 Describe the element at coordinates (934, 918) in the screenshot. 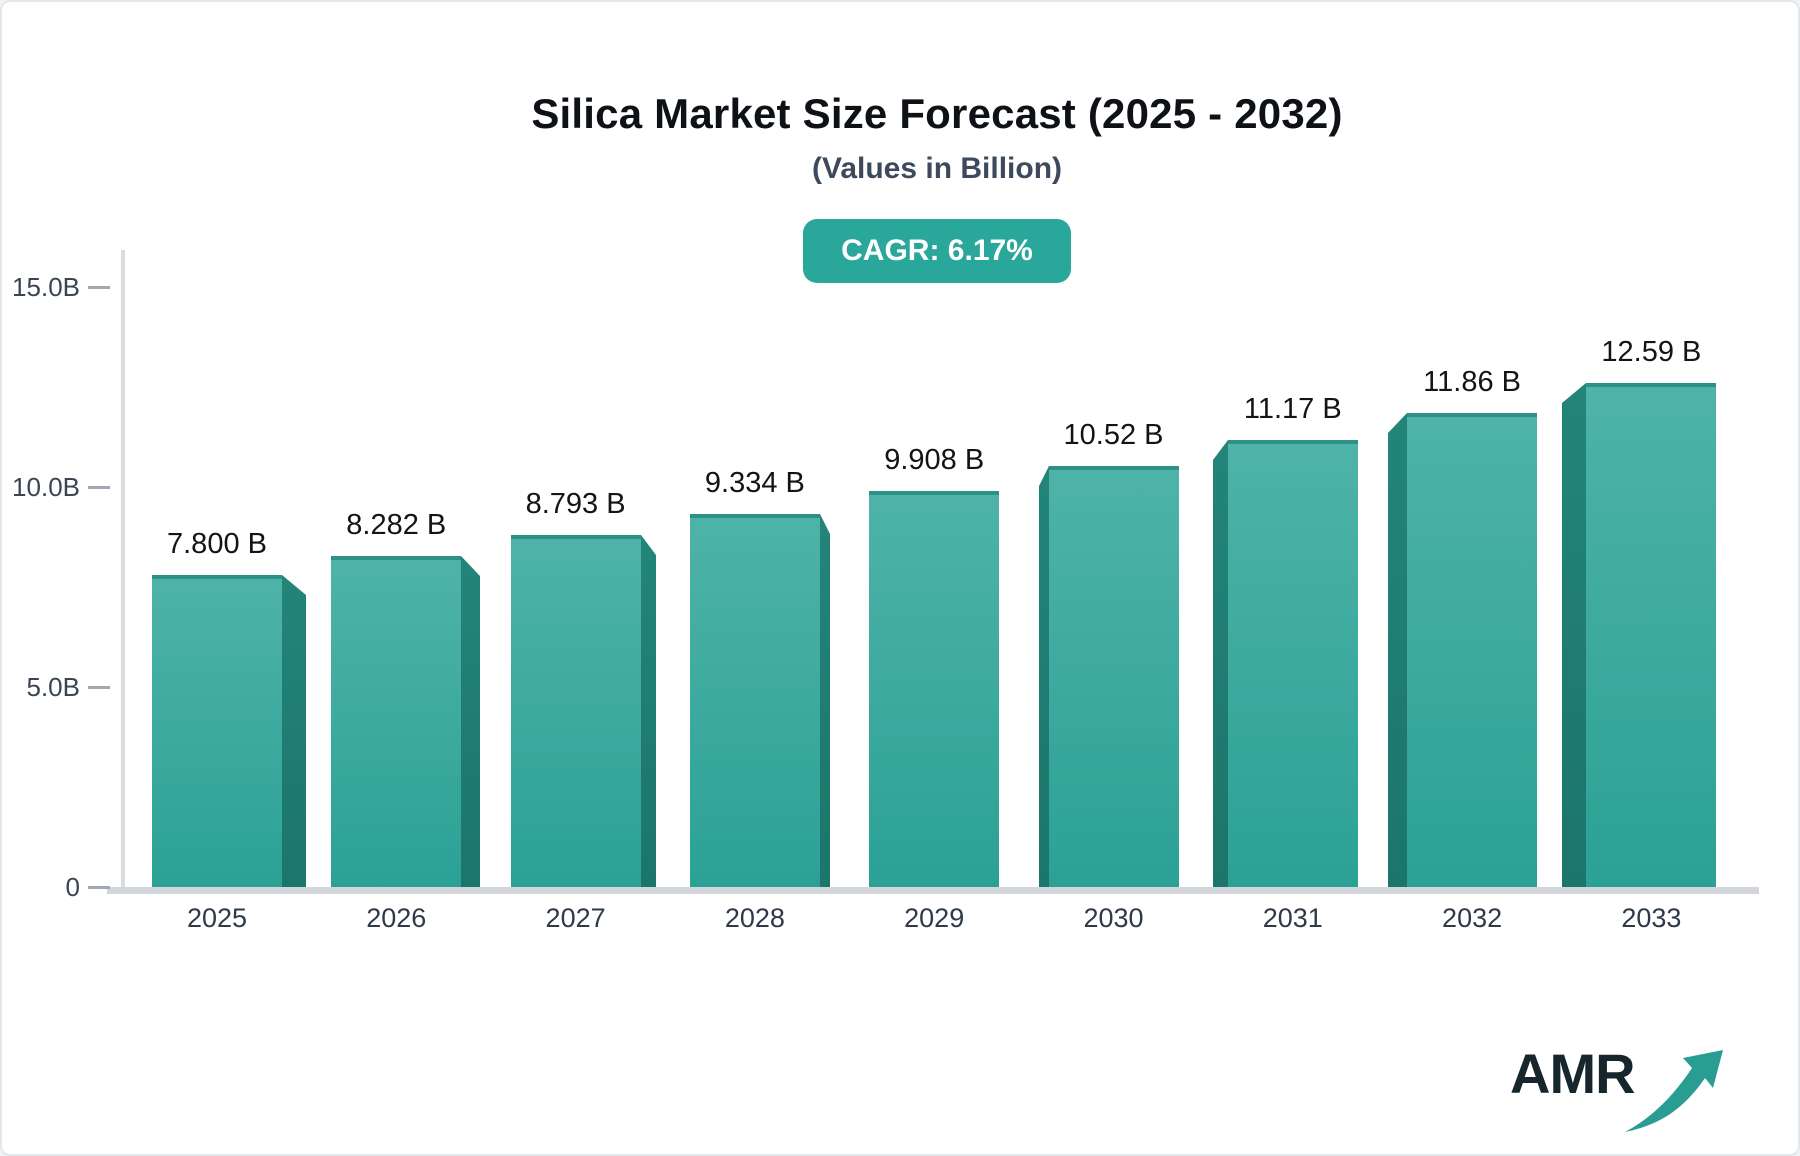

I see `x-tick-label: 2029` at that location.